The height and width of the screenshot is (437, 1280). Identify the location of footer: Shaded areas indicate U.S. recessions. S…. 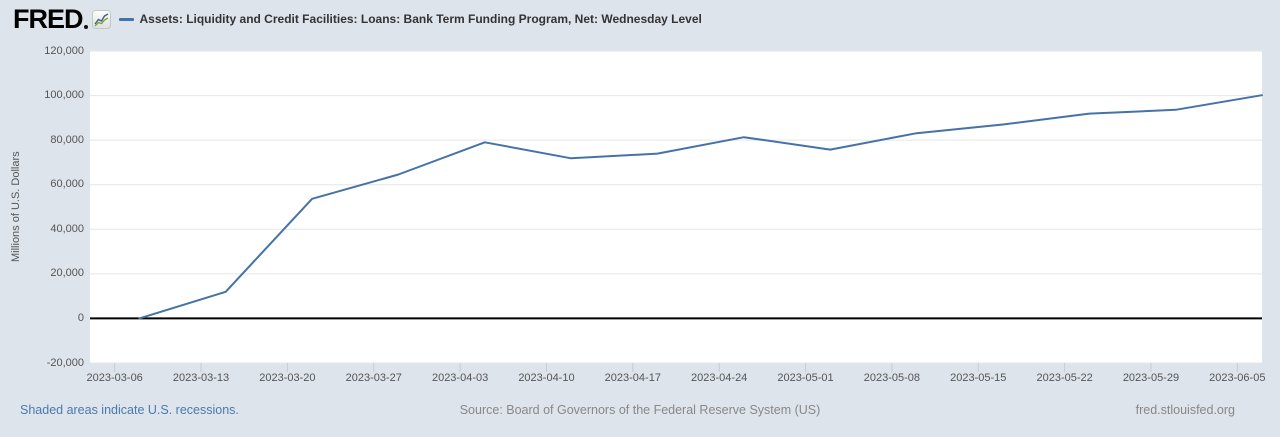
(640, 413).